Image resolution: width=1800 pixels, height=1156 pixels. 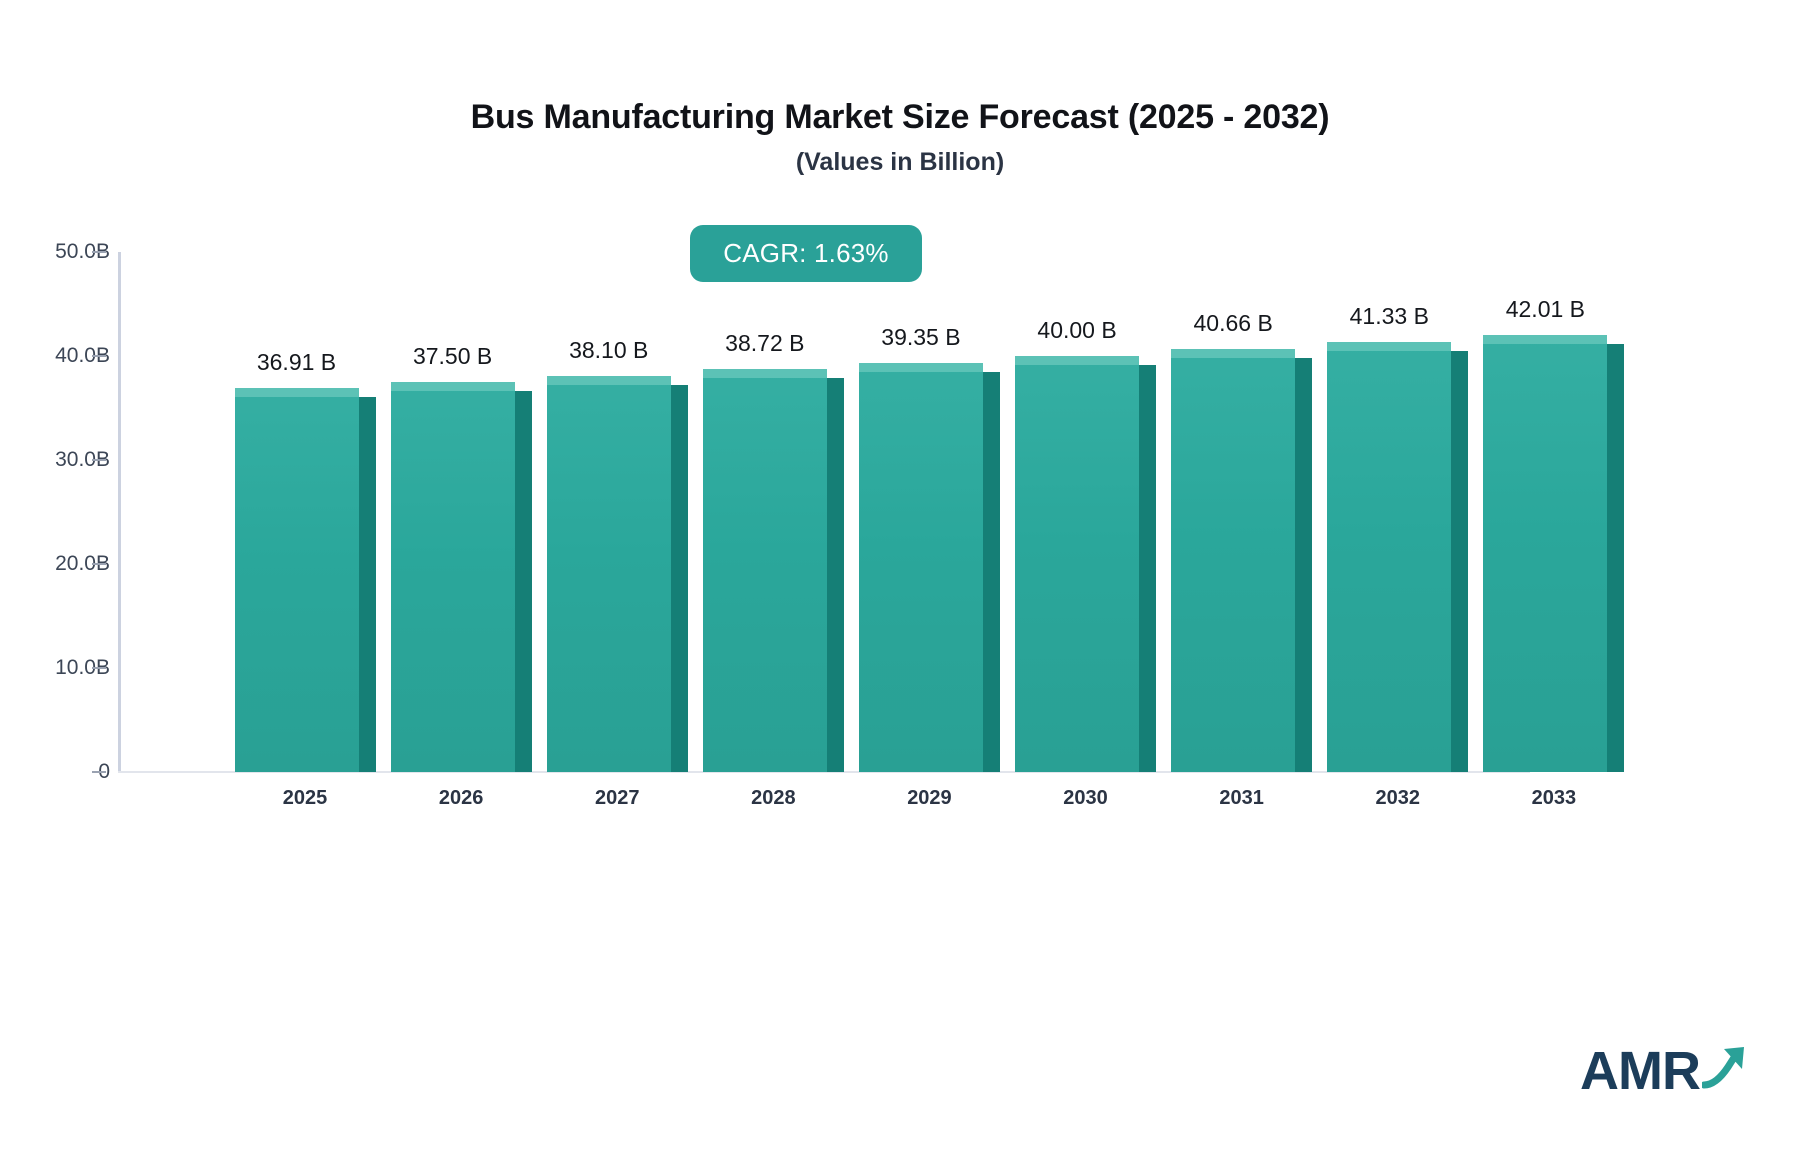 What do you see at coordinates (765, 343) in the screenshot?
I see `bar-value-label: 38.72 B` at bounding box center [765, 343].